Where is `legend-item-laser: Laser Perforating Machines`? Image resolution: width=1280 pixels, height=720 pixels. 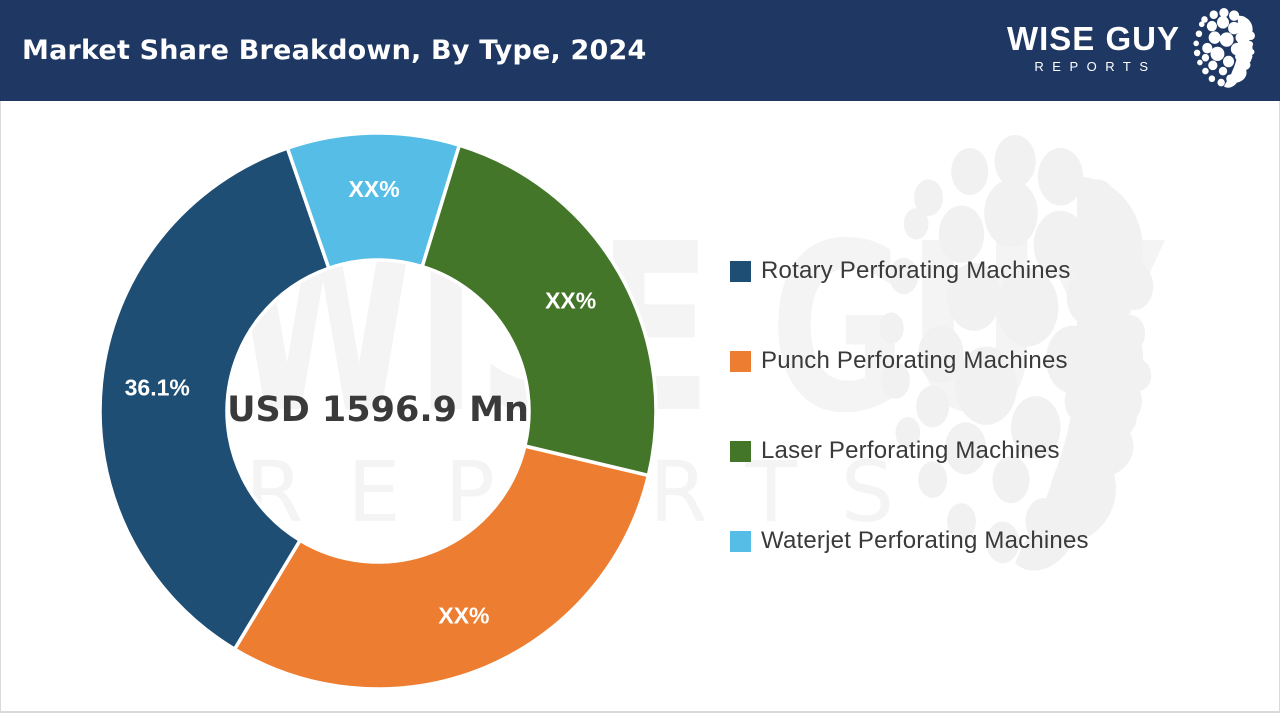
legend-item-laser: Laser Perforating Machines is located at coordinates (909, 451).